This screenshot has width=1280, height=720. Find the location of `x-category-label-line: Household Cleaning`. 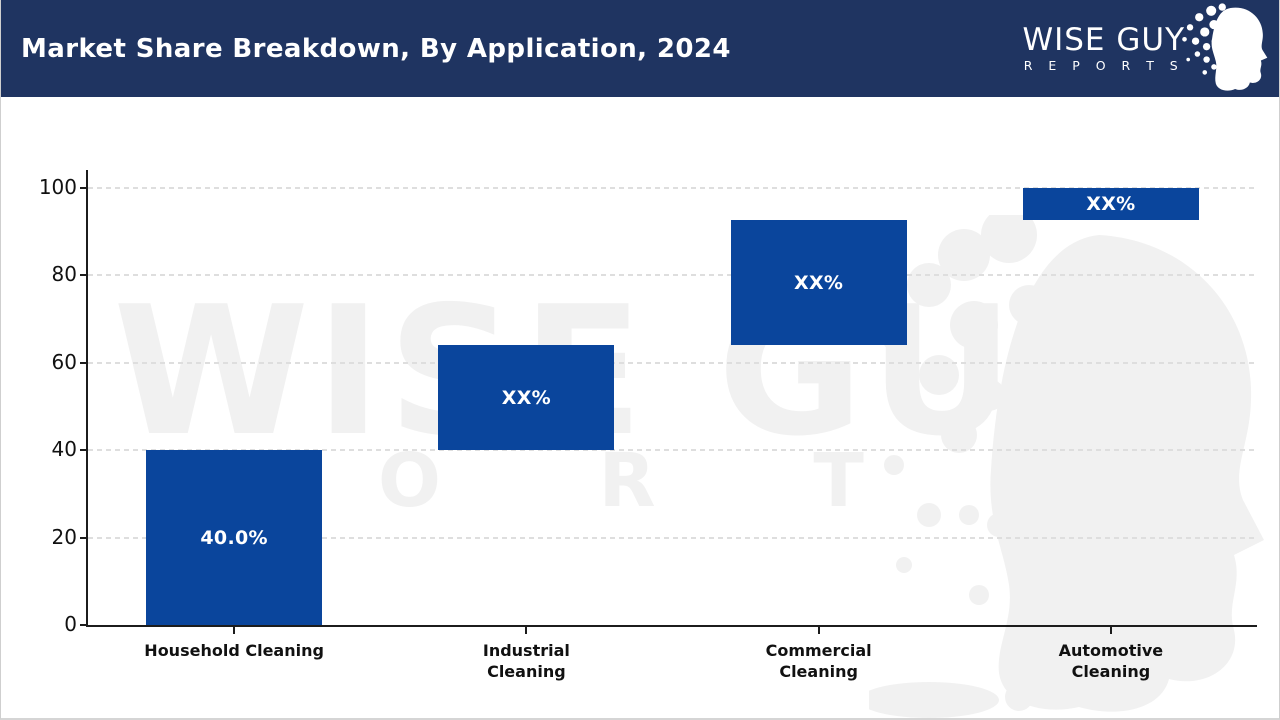

x-category-label-line: Household Cleaning is located at coordinates (234, 650).